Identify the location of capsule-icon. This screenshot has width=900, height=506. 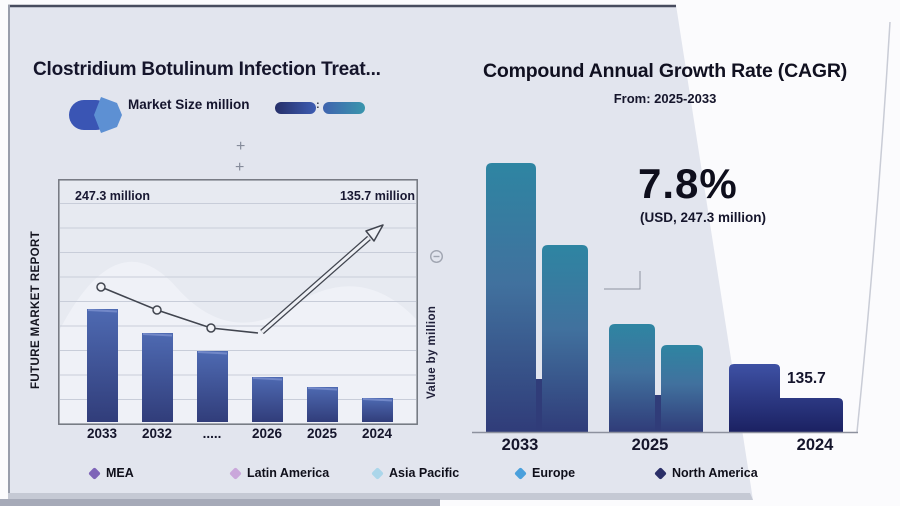
(95, 115).